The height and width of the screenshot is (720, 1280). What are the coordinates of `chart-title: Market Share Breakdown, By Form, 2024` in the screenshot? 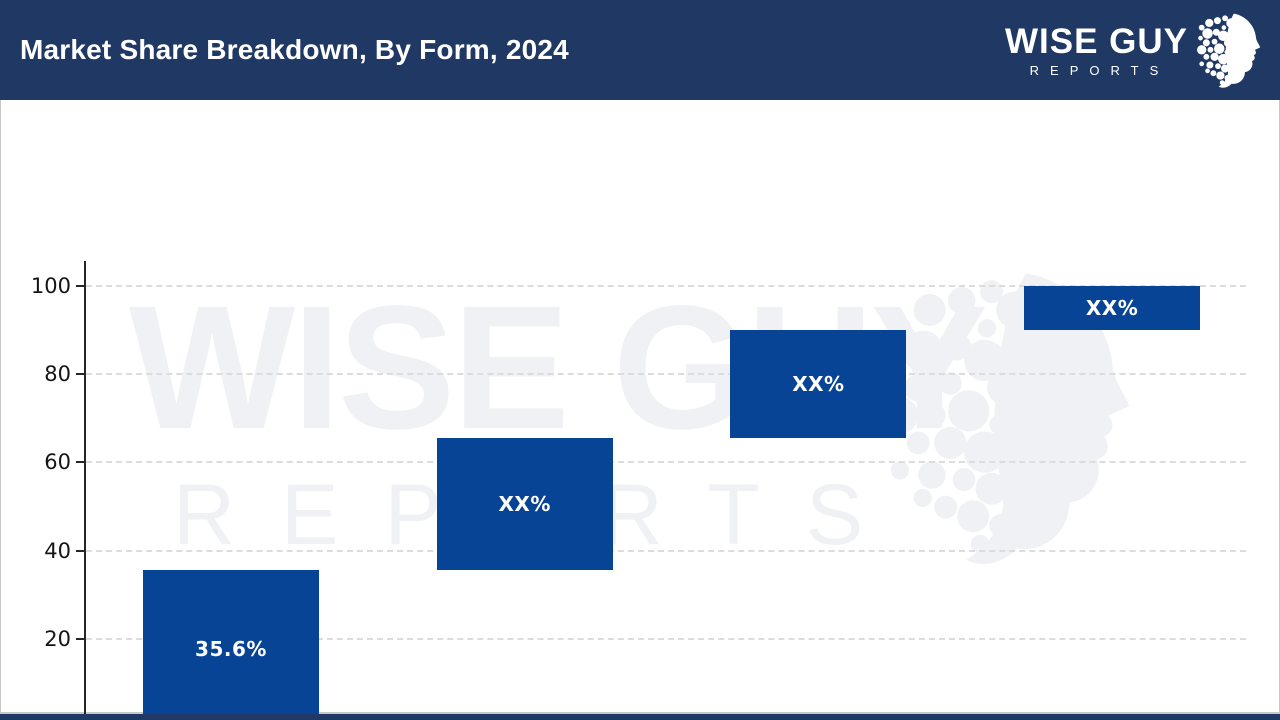 It's located at (294, 49).